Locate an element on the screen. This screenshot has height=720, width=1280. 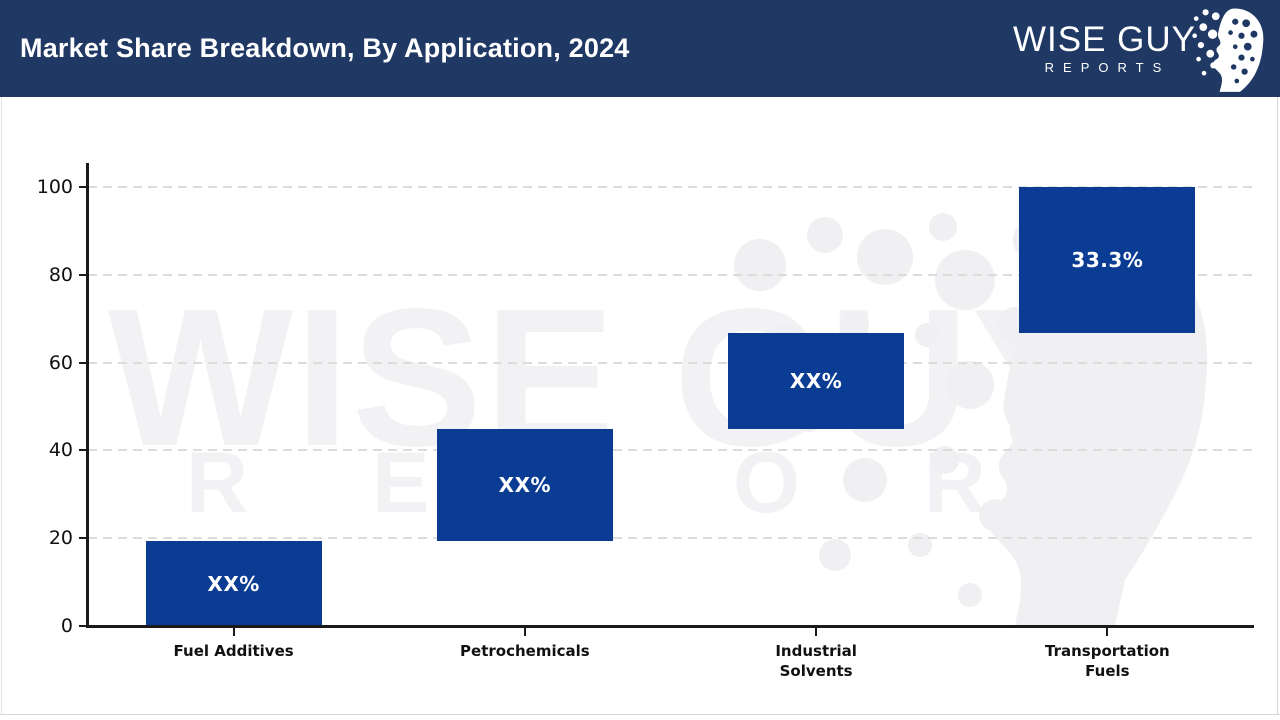
bar-value-label: 33.3% is located at coordinates (1107, 260).